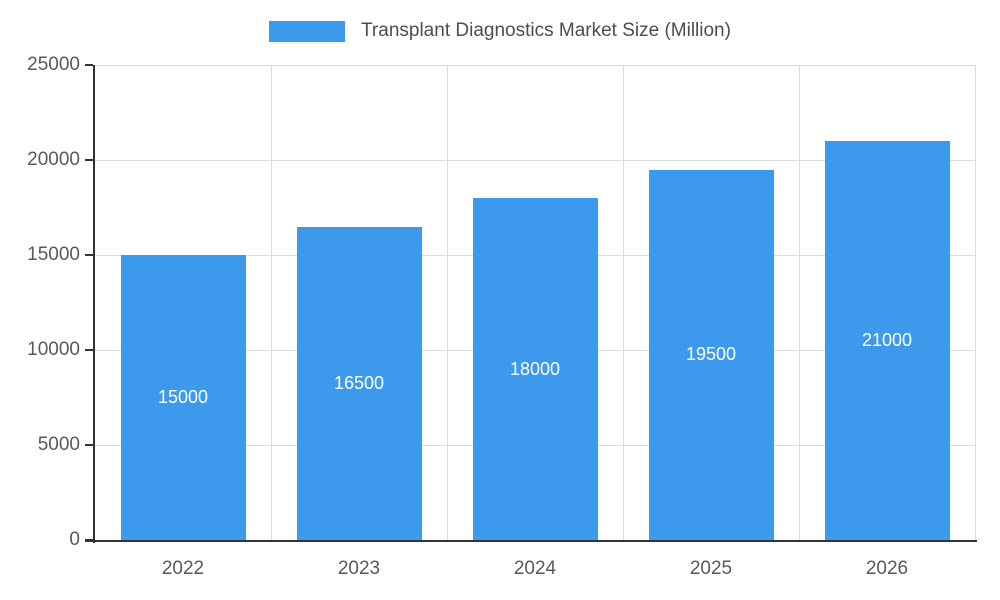  Describe the element at coordinates (711, 568) in the screenshot. I see `x-tick-label: 2025` at that location.